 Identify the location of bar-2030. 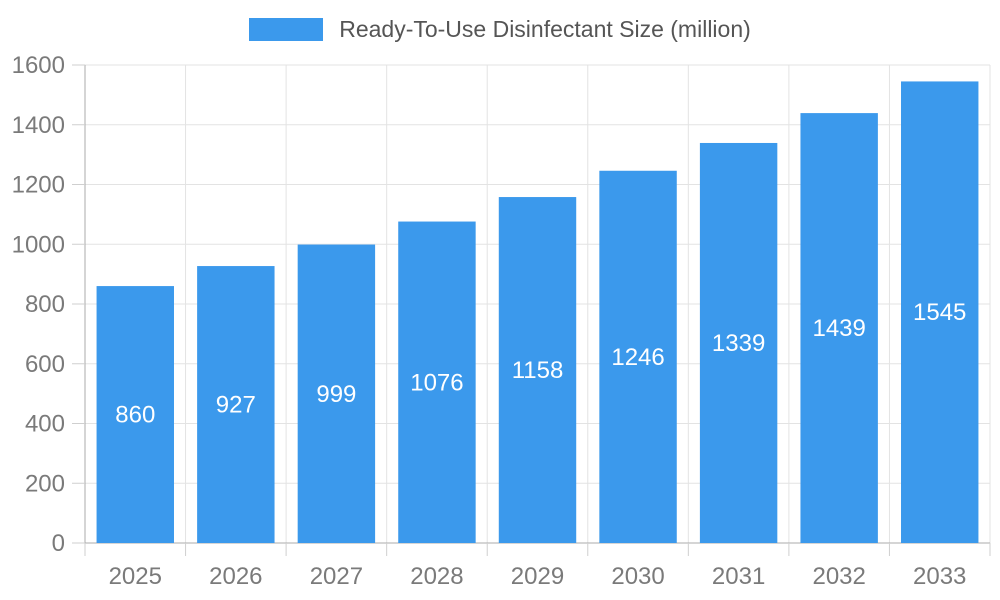
(638, 356).